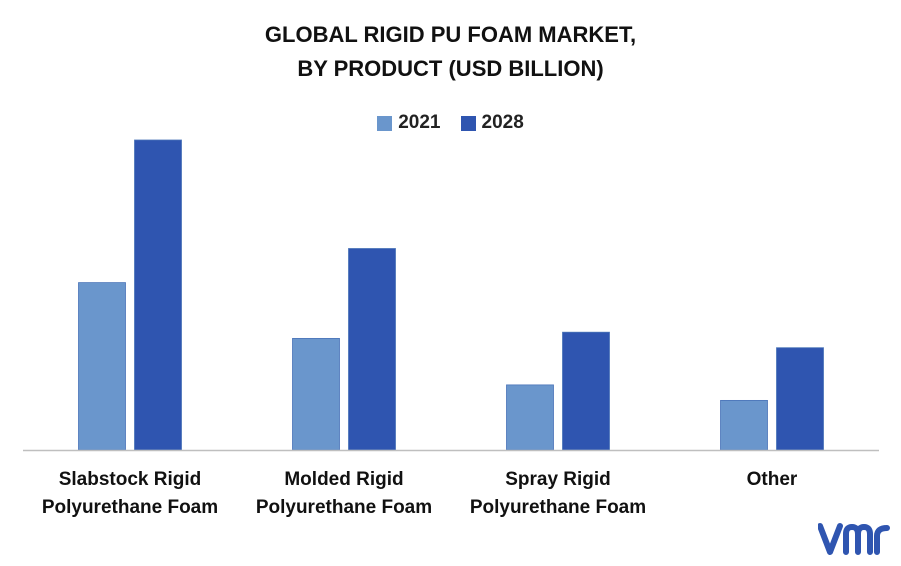 This screenshot has height=566, width=901. Describe the element at coordinates (344, 507) in the screenshot. I see `category-label-molded-line-2: Polyurethane Foam` at that location.